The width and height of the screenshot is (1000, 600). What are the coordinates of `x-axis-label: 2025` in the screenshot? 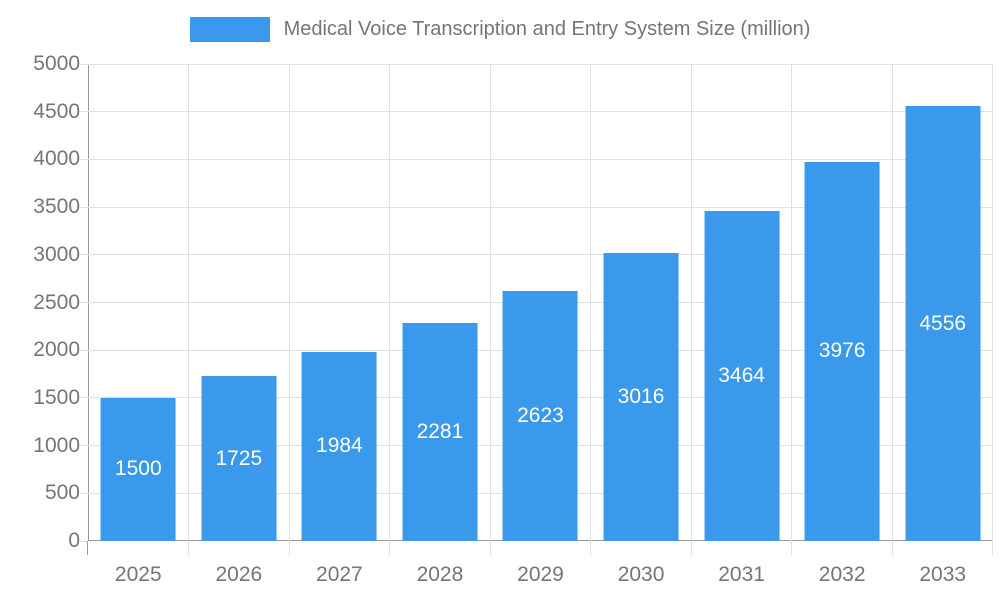 It's located at (138, 574).